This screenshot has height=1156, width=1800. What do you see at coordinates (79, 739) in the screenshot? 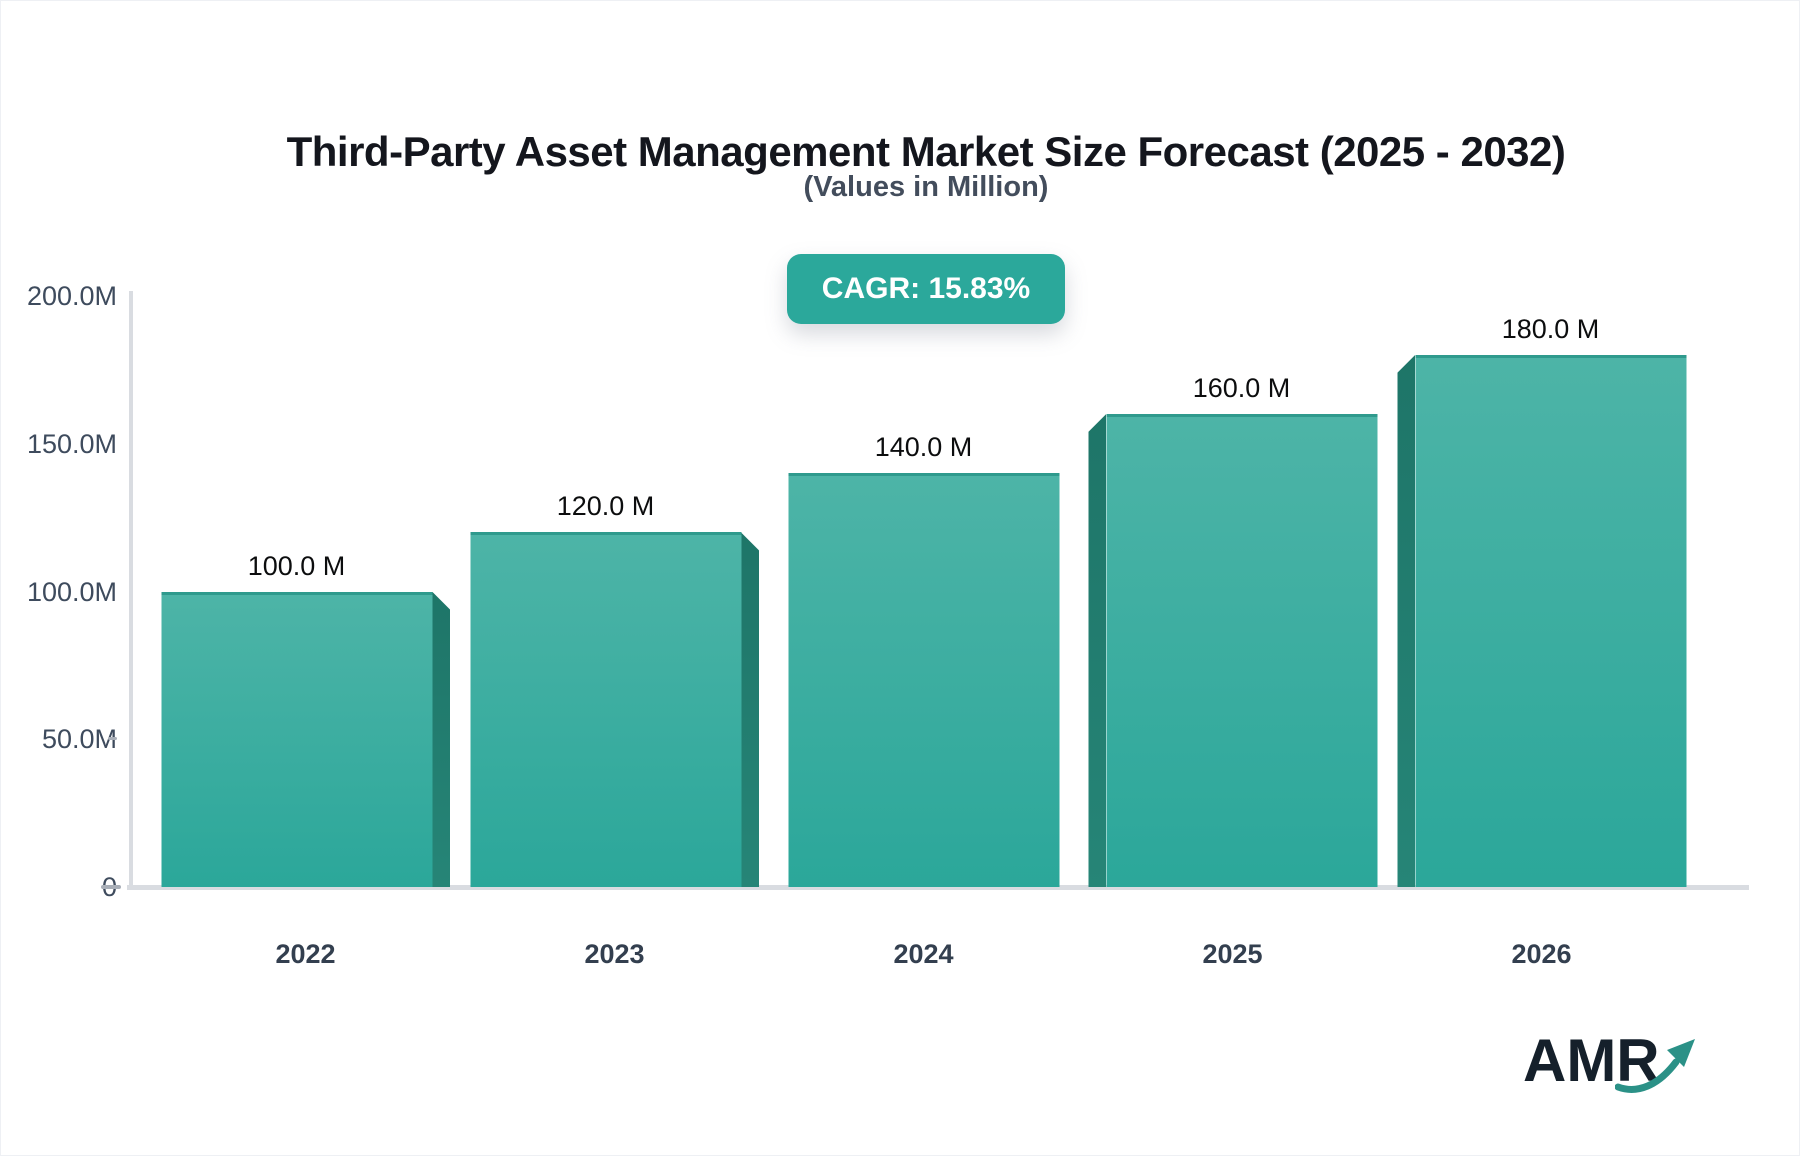
I see `y-tick-50.0M: 50.0M` at bounding box center [79, 739].